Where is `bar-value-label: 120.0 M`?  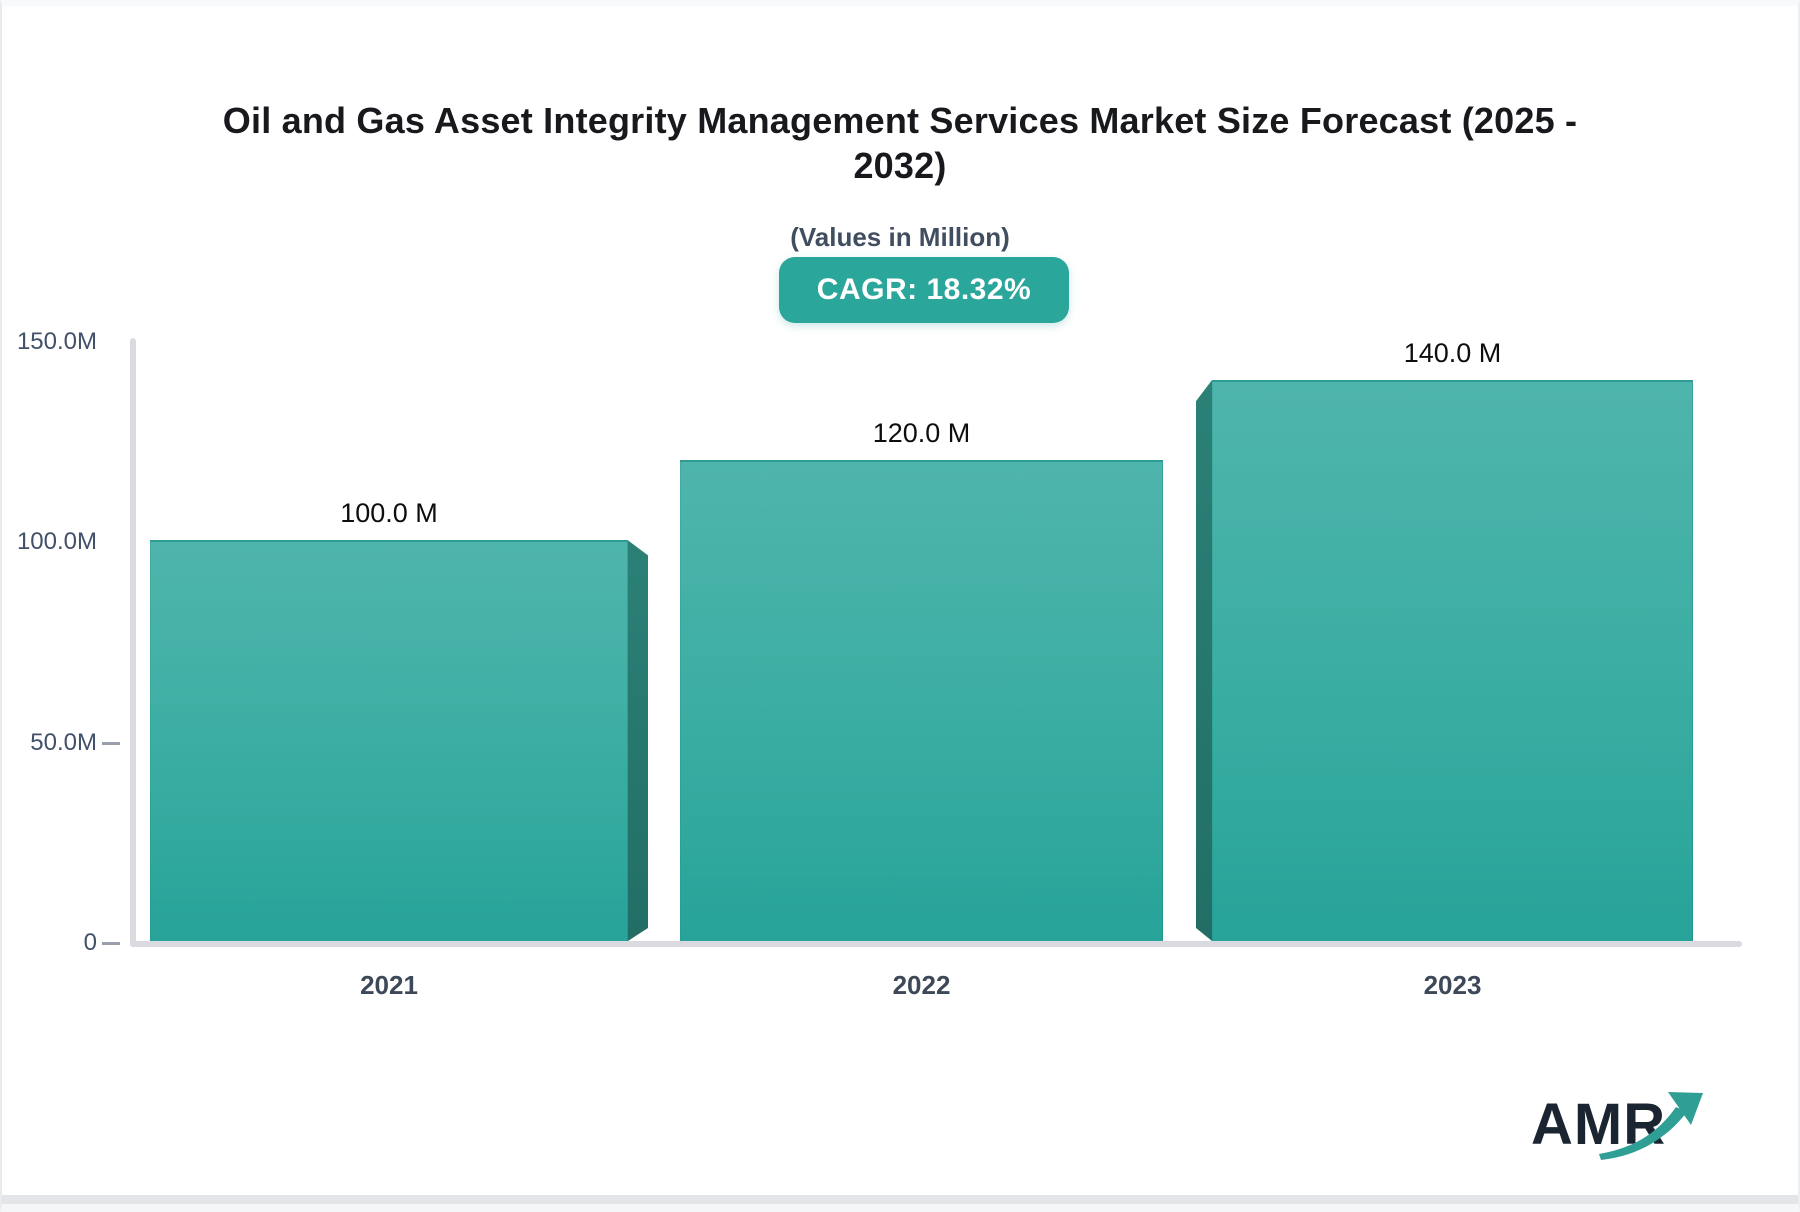
bar-value-label: 120.0 M is located at coordinates (921, 433).